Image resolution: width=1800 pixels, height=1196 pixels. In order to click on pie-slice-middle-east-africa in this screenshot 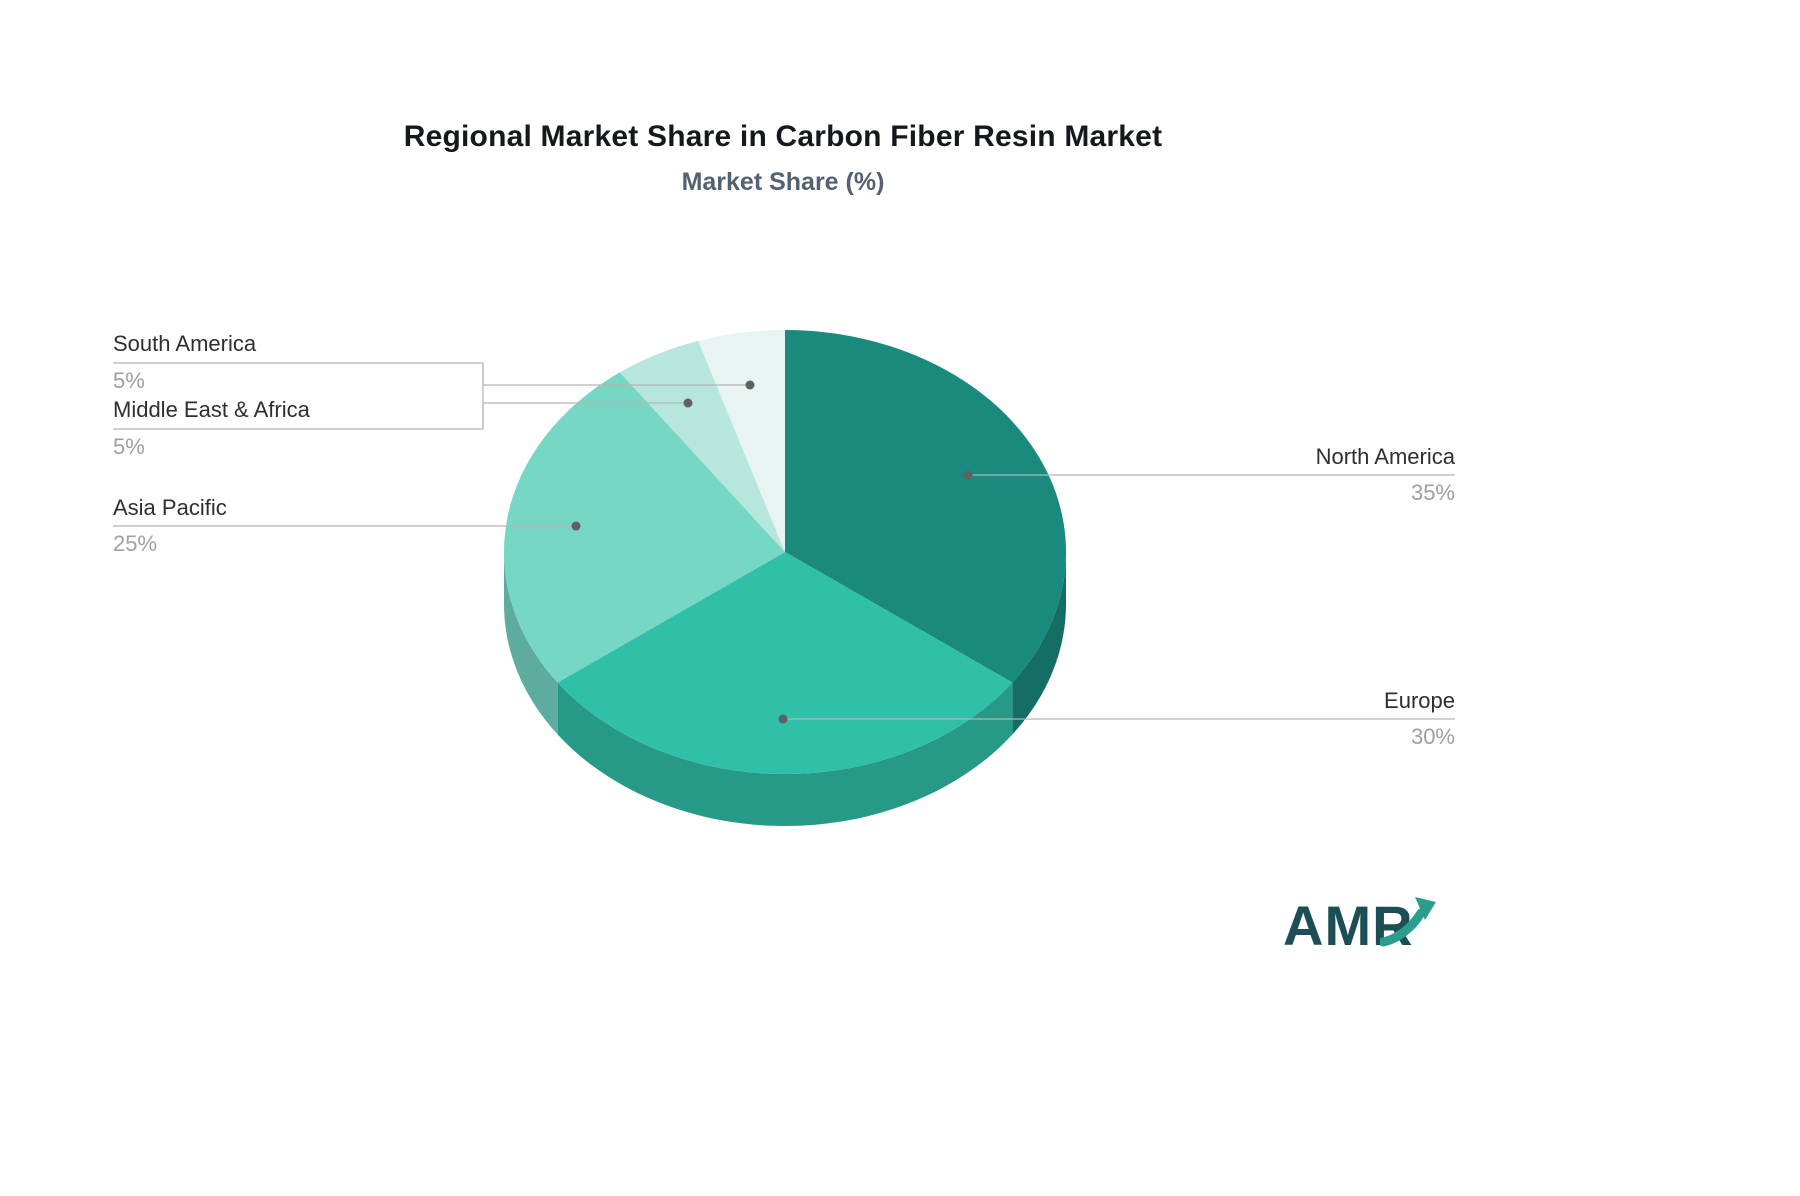, I will do `click(702, 446)`.